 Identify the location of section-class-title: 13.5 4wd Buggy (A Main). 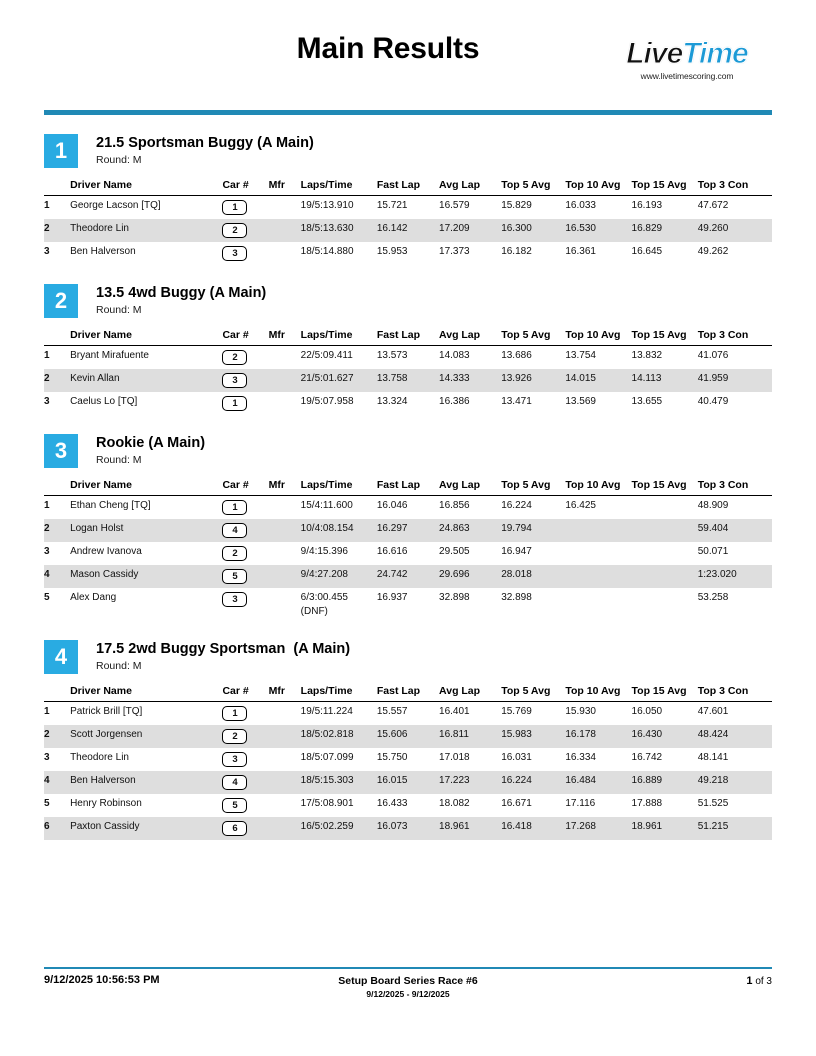
(181, 293).